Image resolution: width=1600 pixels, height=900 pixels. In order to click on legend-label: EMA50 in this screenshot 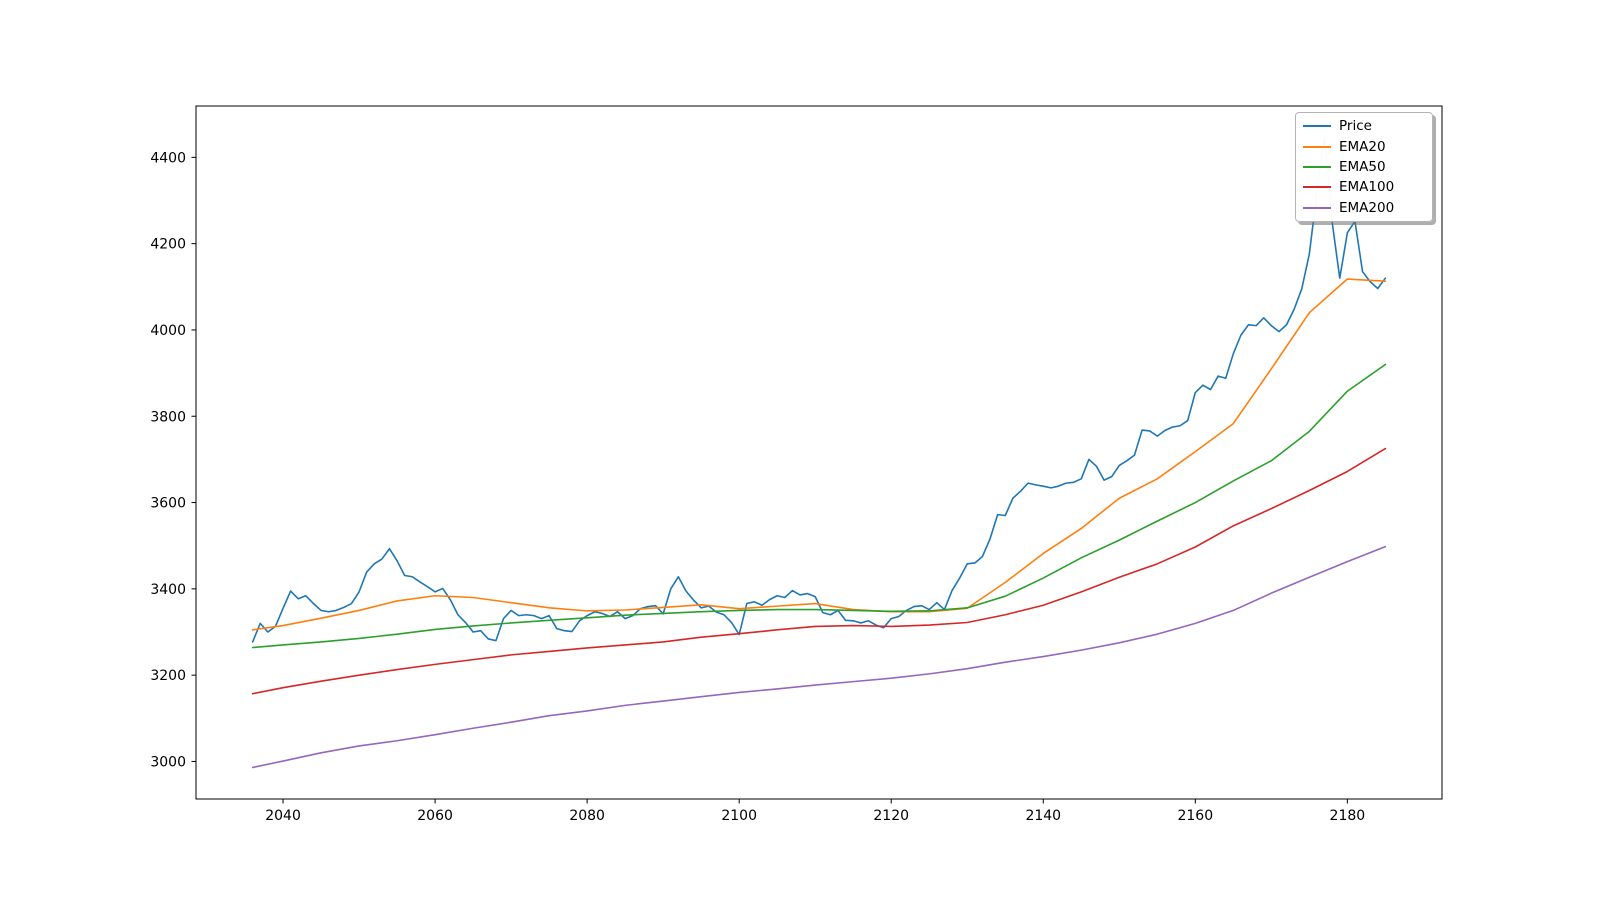, I will do `click(1362, 166)`.